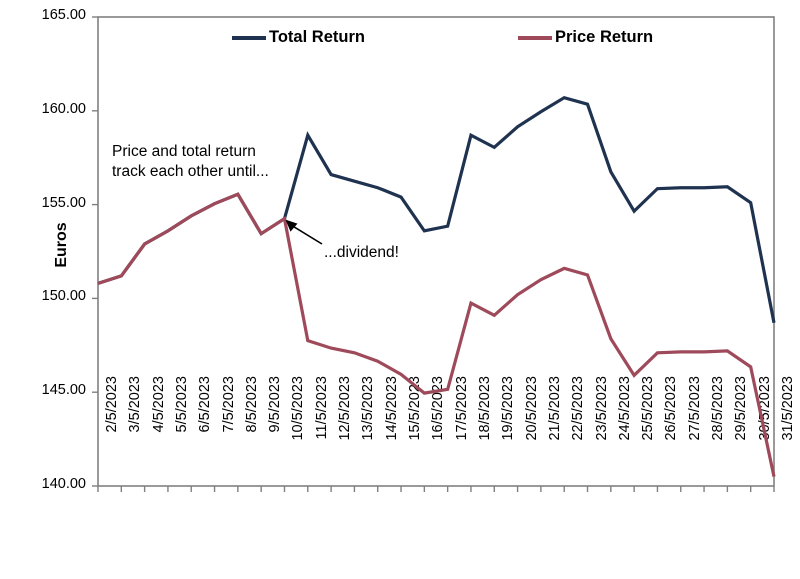  What do you see at coordinates (63, 15) in the screenshot?
I see `y-axis-tick-label: 165.00` at bounding box center [63, 15].